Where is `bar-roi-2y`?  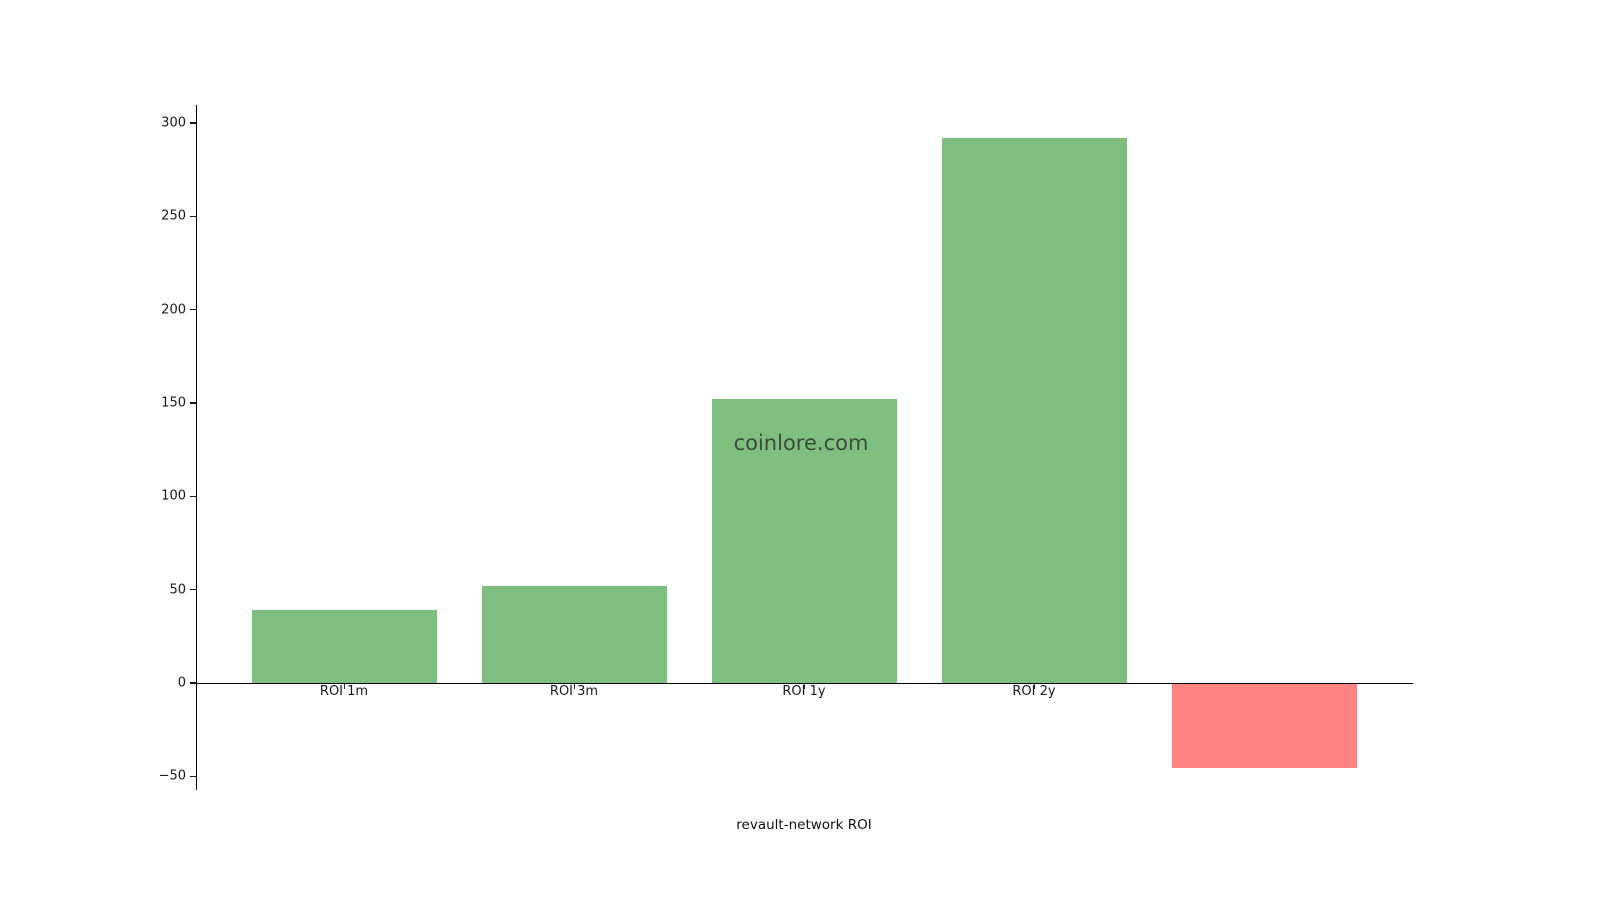
bar-roi-2y is located at coordinates (1034, 410).